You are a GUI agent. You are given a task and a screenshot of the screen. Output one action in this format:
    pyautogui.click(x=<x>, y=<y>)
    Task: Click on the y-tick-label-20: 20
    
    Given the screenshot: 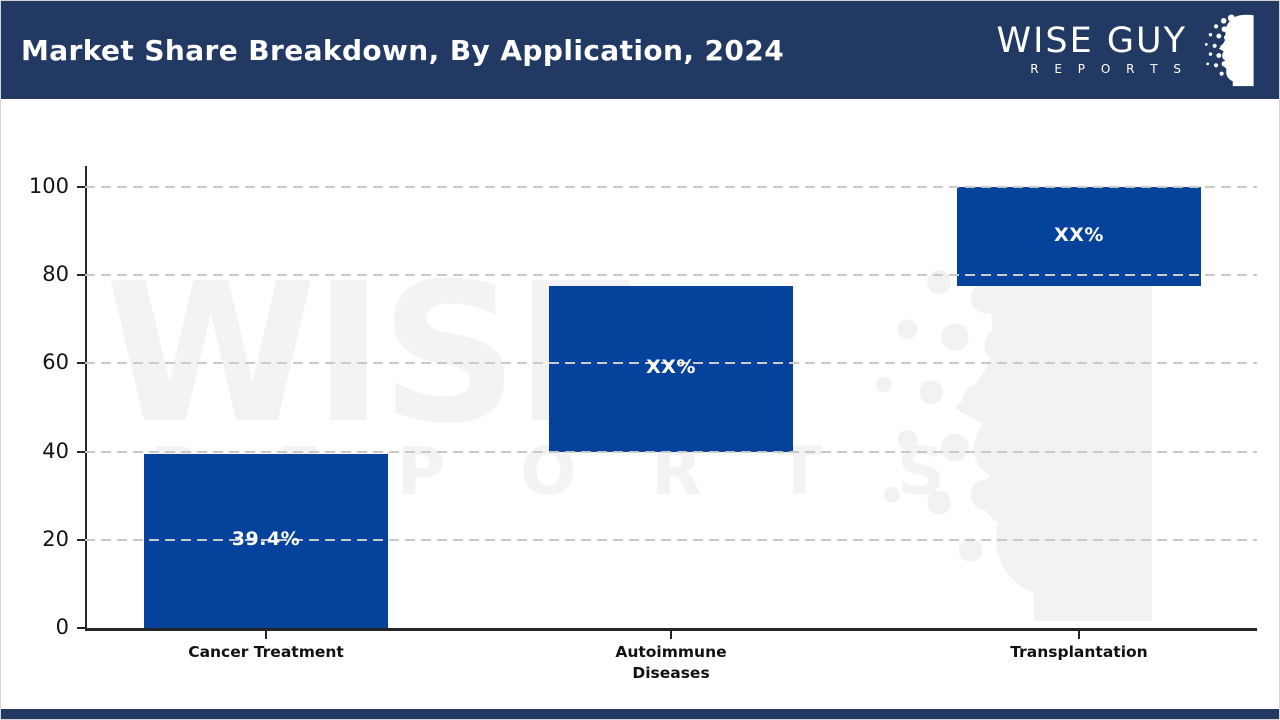 What is the action you would take?
    pyautogui.click(x=55, y=538)
    